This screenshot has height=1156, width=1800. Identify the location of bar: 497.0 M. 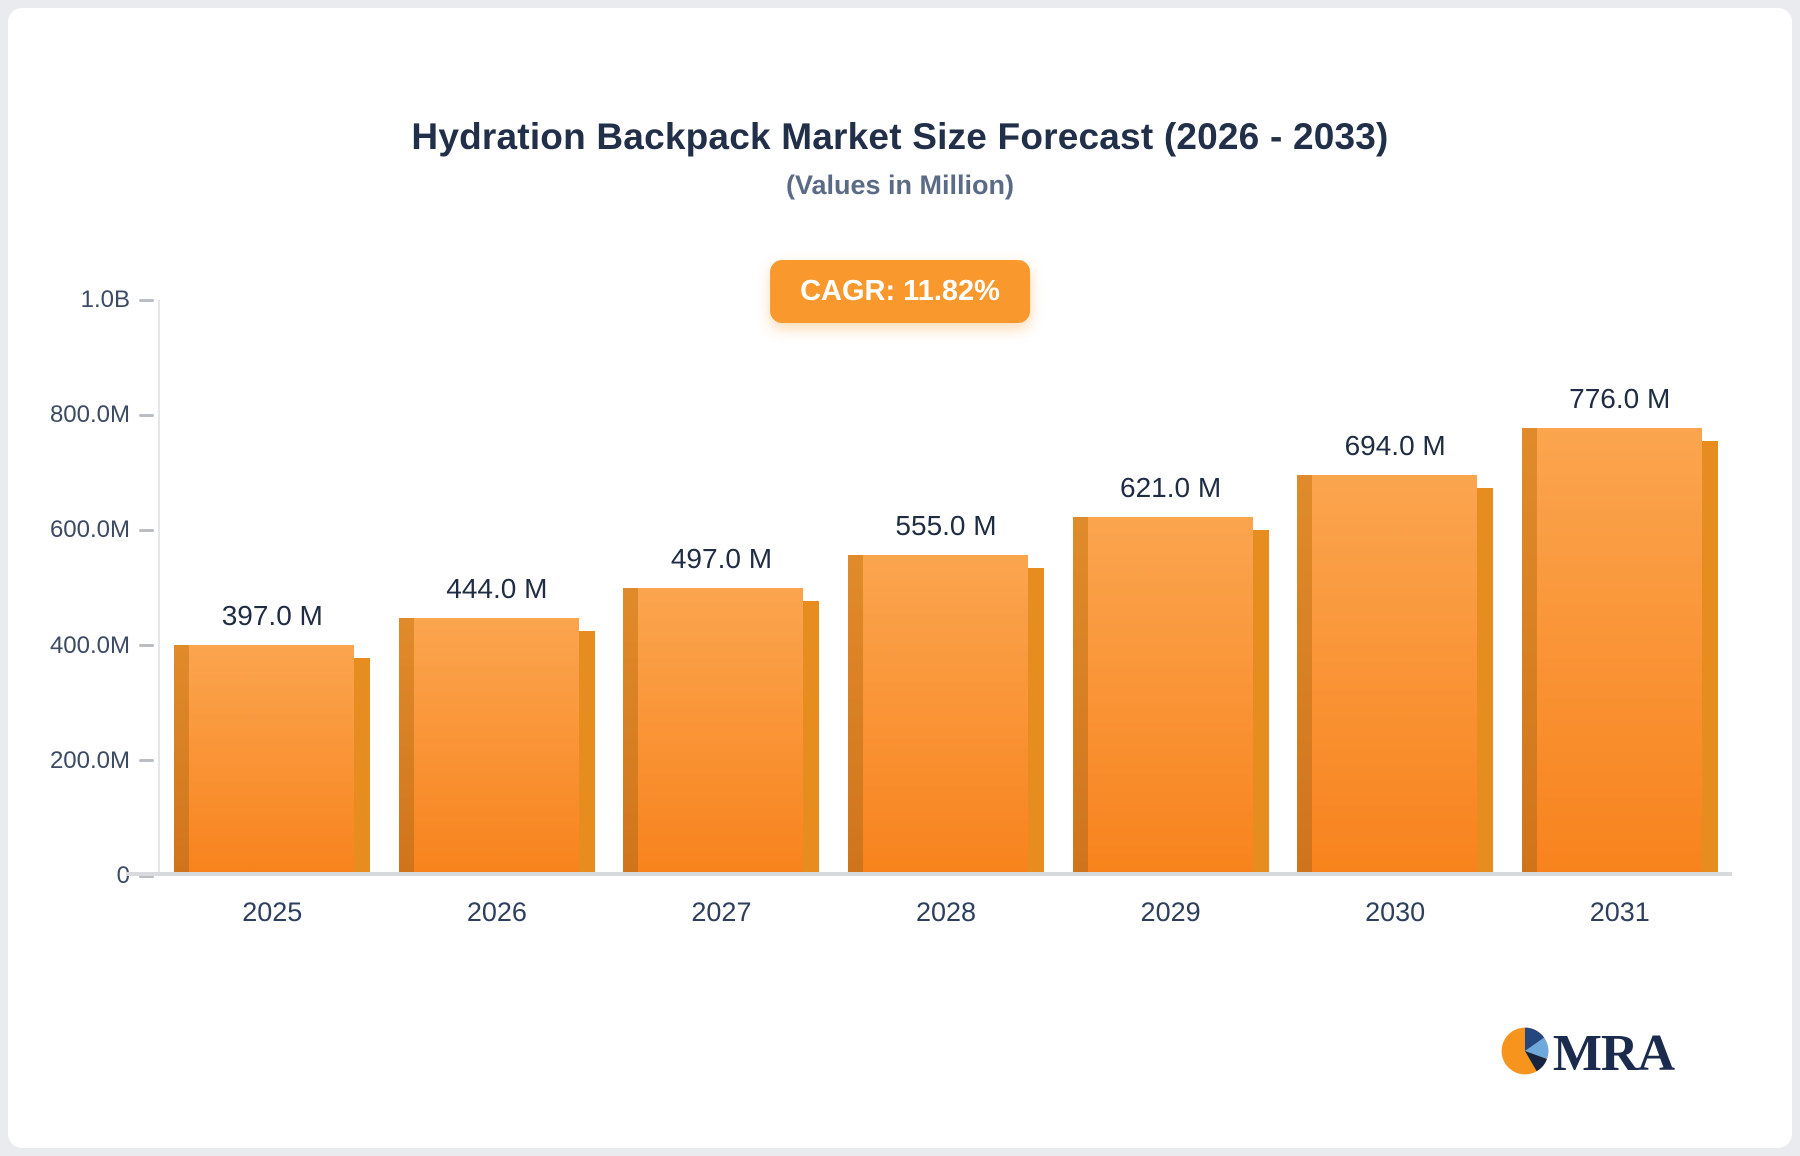
(721, 707).